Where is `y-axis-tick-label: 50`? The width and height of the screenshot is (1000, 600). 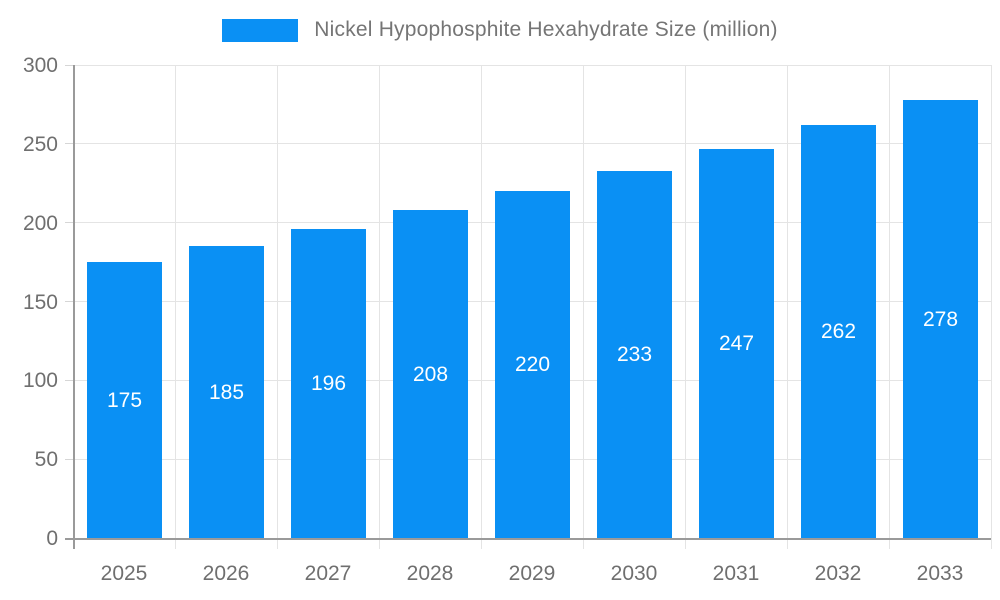
y-axis-tick-label: 50 is located at coordinates (46, 460).